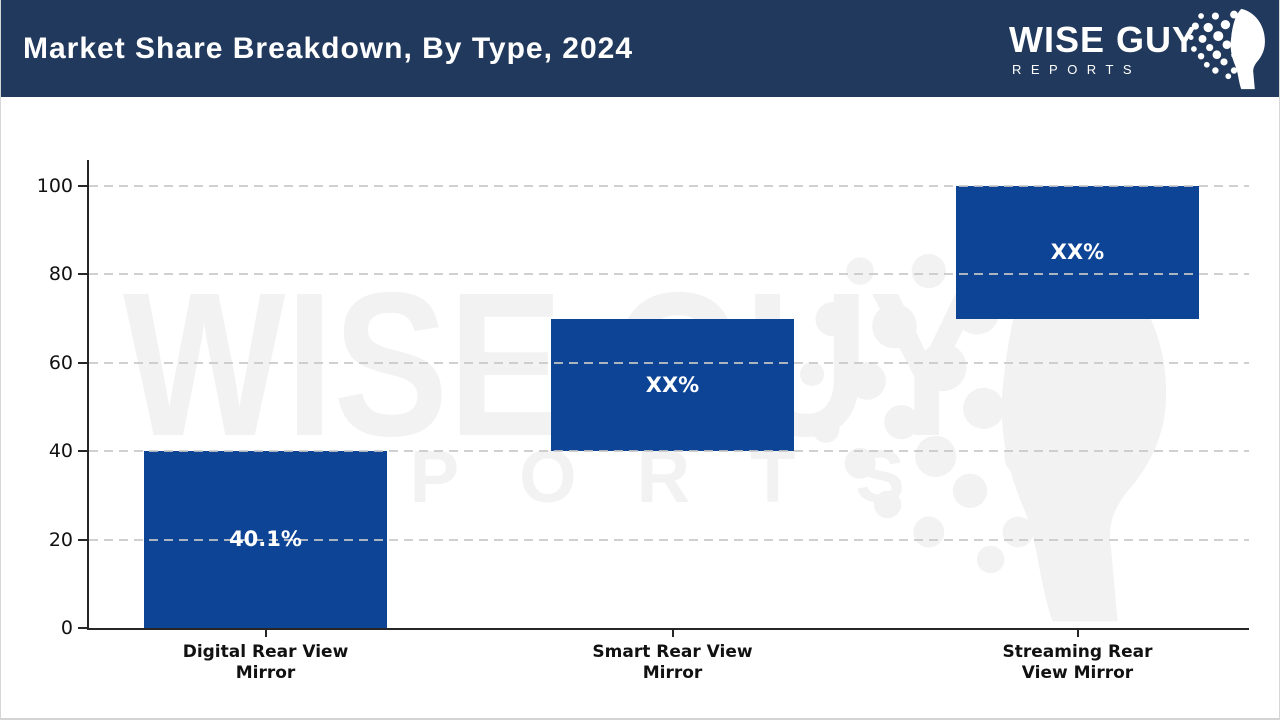 Image resolution: width=1280 pixels, height=720 pixels. I want to click on x-tick-label: Digital Rear View Mirror, so click(266, 663).